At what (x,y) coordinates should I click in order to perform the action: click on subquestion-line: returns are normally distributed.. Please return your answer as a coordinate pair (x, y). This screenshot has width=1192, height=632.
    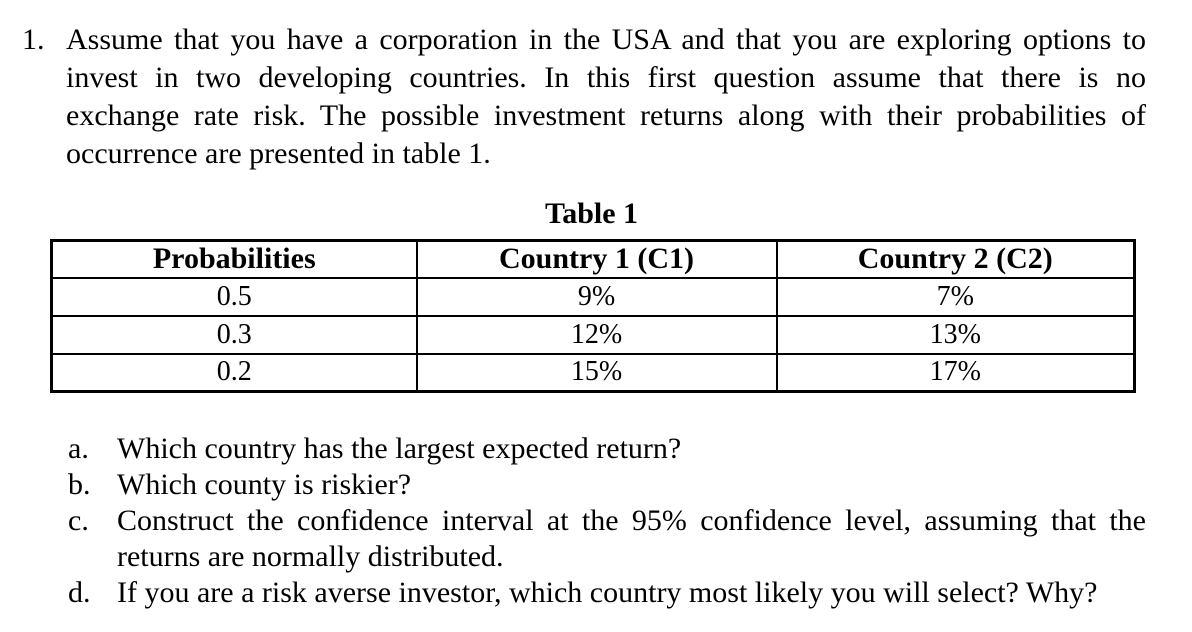
    Looking at the image, I should click on (310, 556).